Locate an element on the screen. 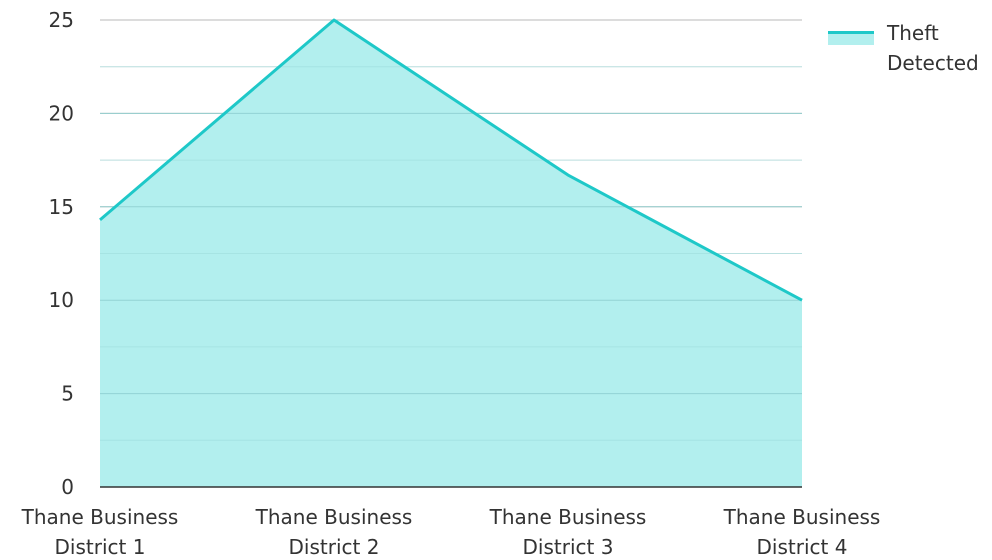 This screenshot has width=992, height=560. y-tick-label: 5 is located at coordinates (67, 394).